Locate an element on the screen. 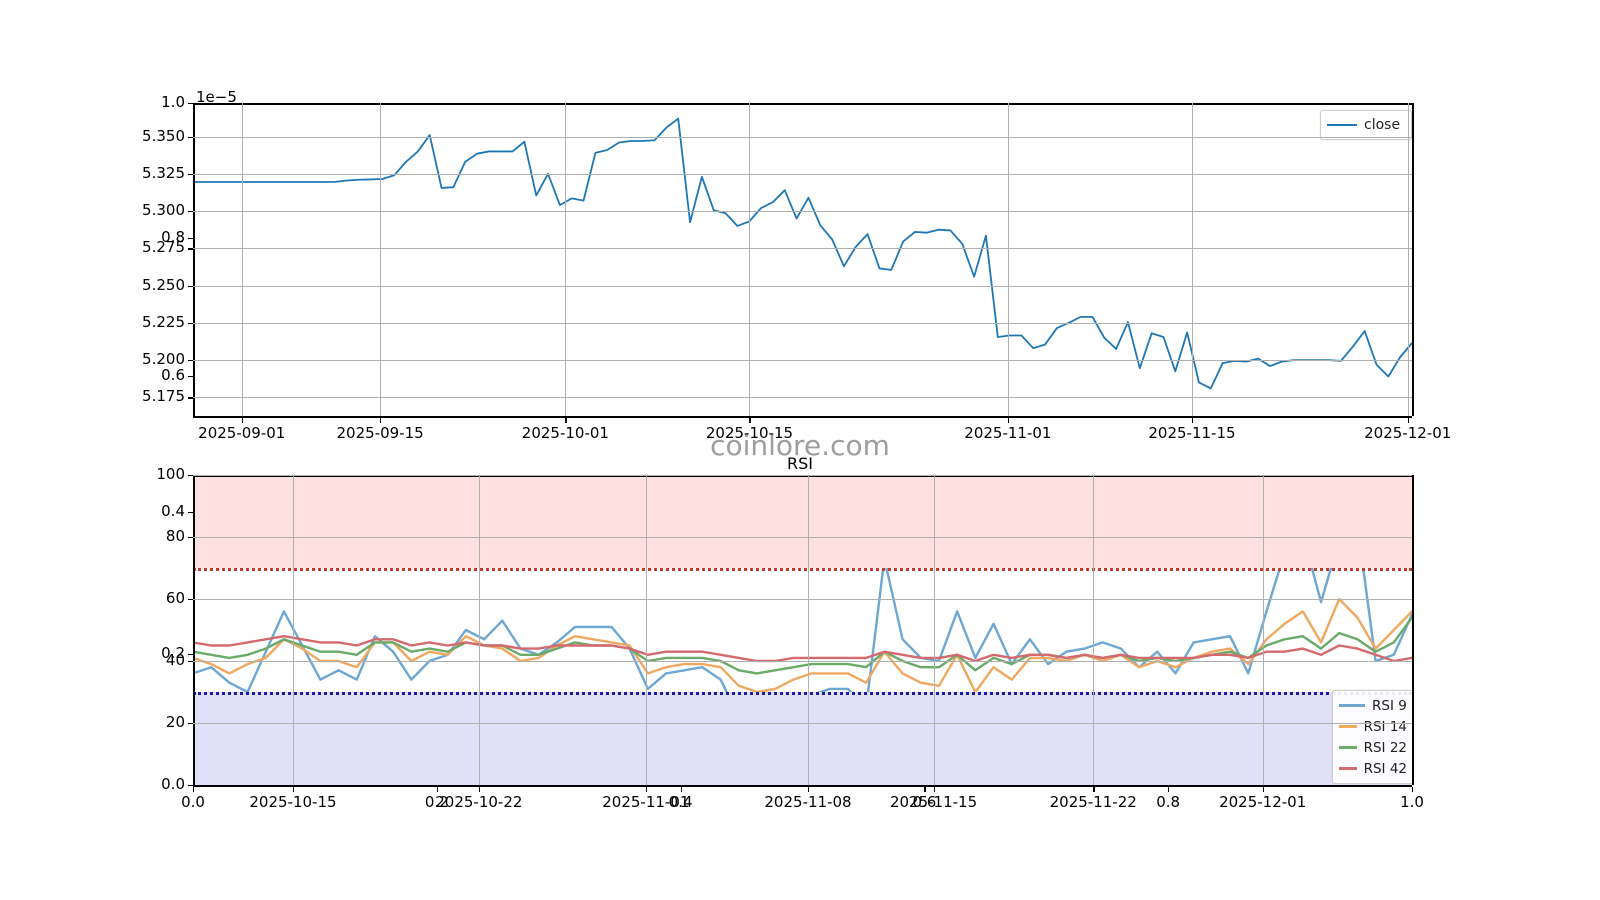  rsi-legend-row: RSI 9 is located at coordinates (1373, 705).